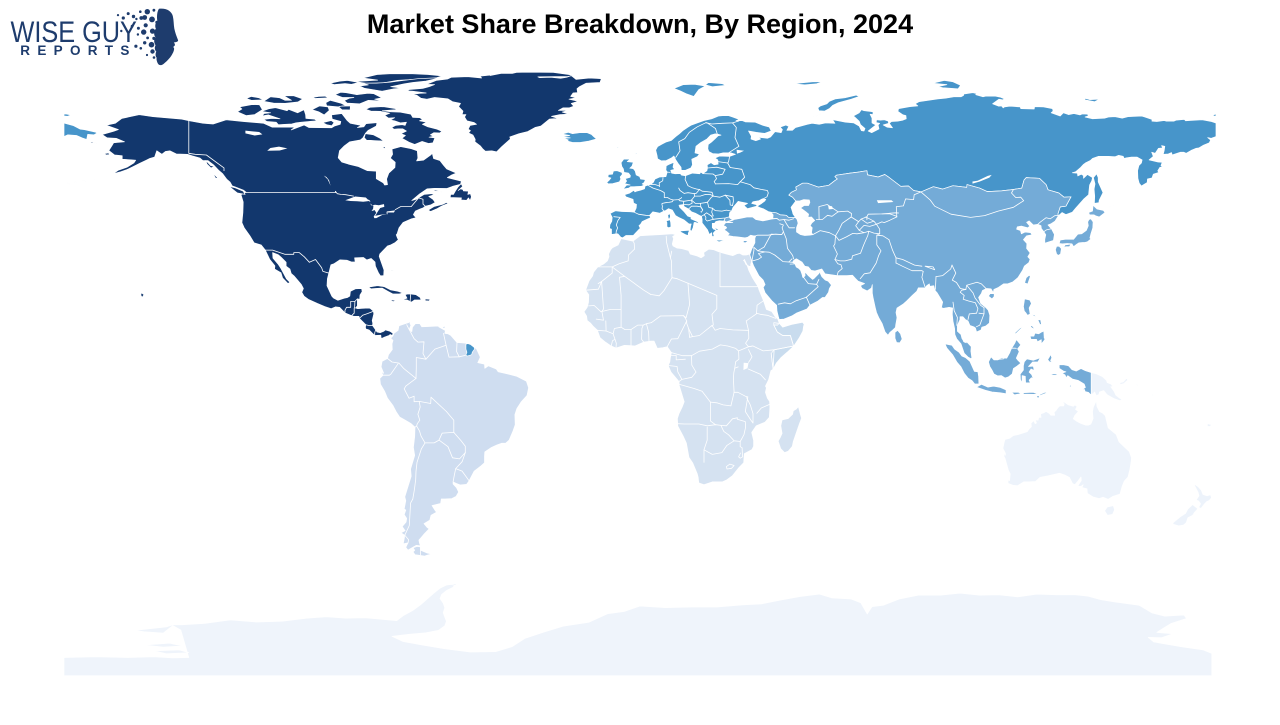 This screenshot has width=1280, height=725. Describe the element at coordinates (74, 31) in the screenshot. I see `svg-text: WISE GUY` at that location.